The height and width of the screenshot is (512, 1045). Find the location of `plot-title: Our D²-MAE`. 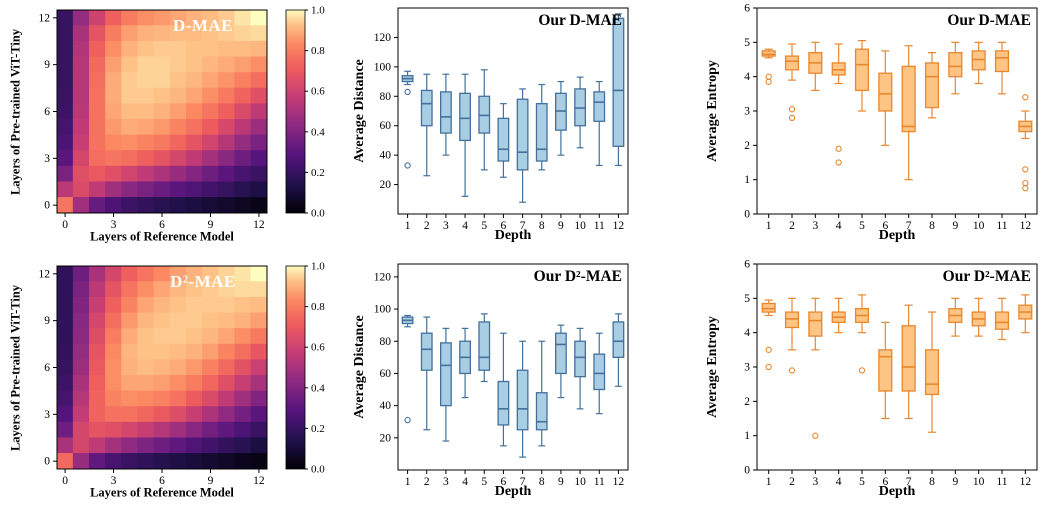

plot-title: Our D²-MAE is located at coordinates (577, 276).